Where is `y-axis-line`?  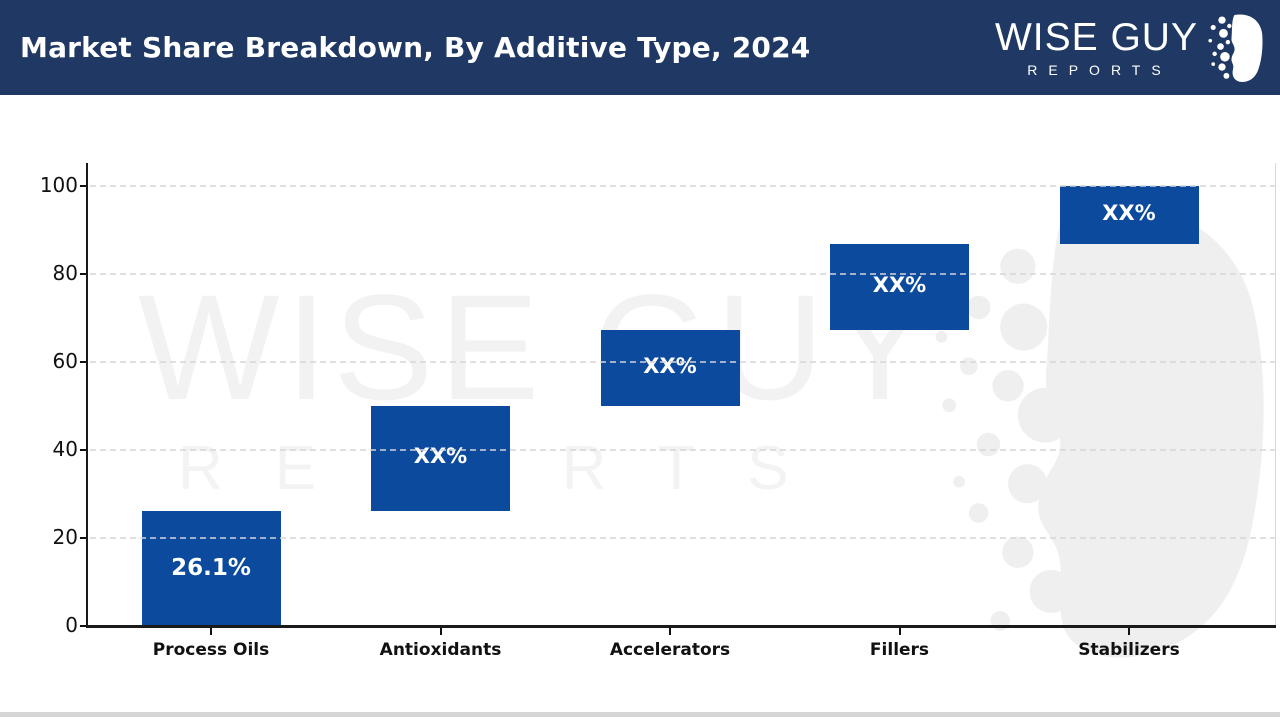
y-axis-line is located at coordinates (87, 395).